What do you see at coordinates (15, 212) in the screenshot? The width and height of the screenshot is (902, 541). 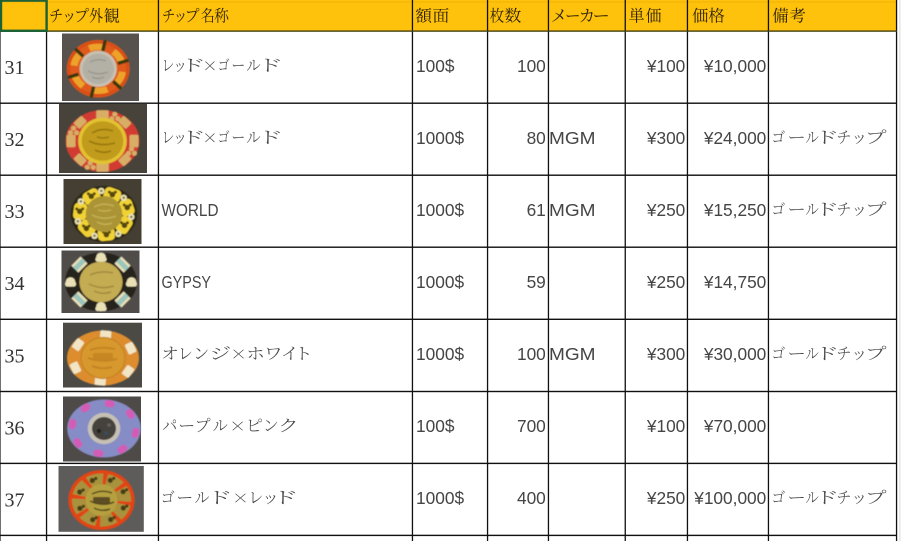 I see `svg-text: 33` at bounding box center [15, 212].